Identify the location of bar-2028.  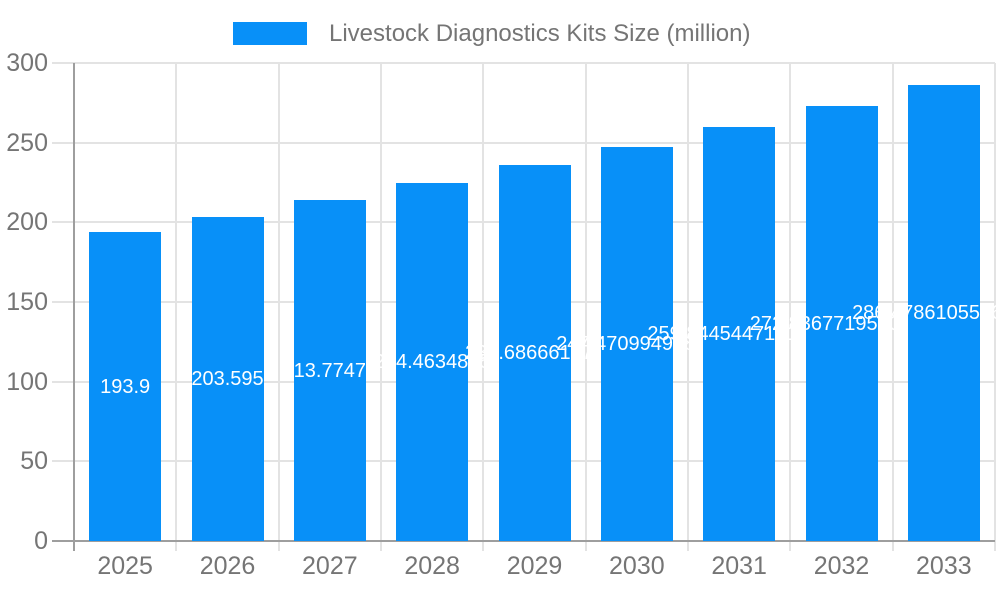
(432, 362).